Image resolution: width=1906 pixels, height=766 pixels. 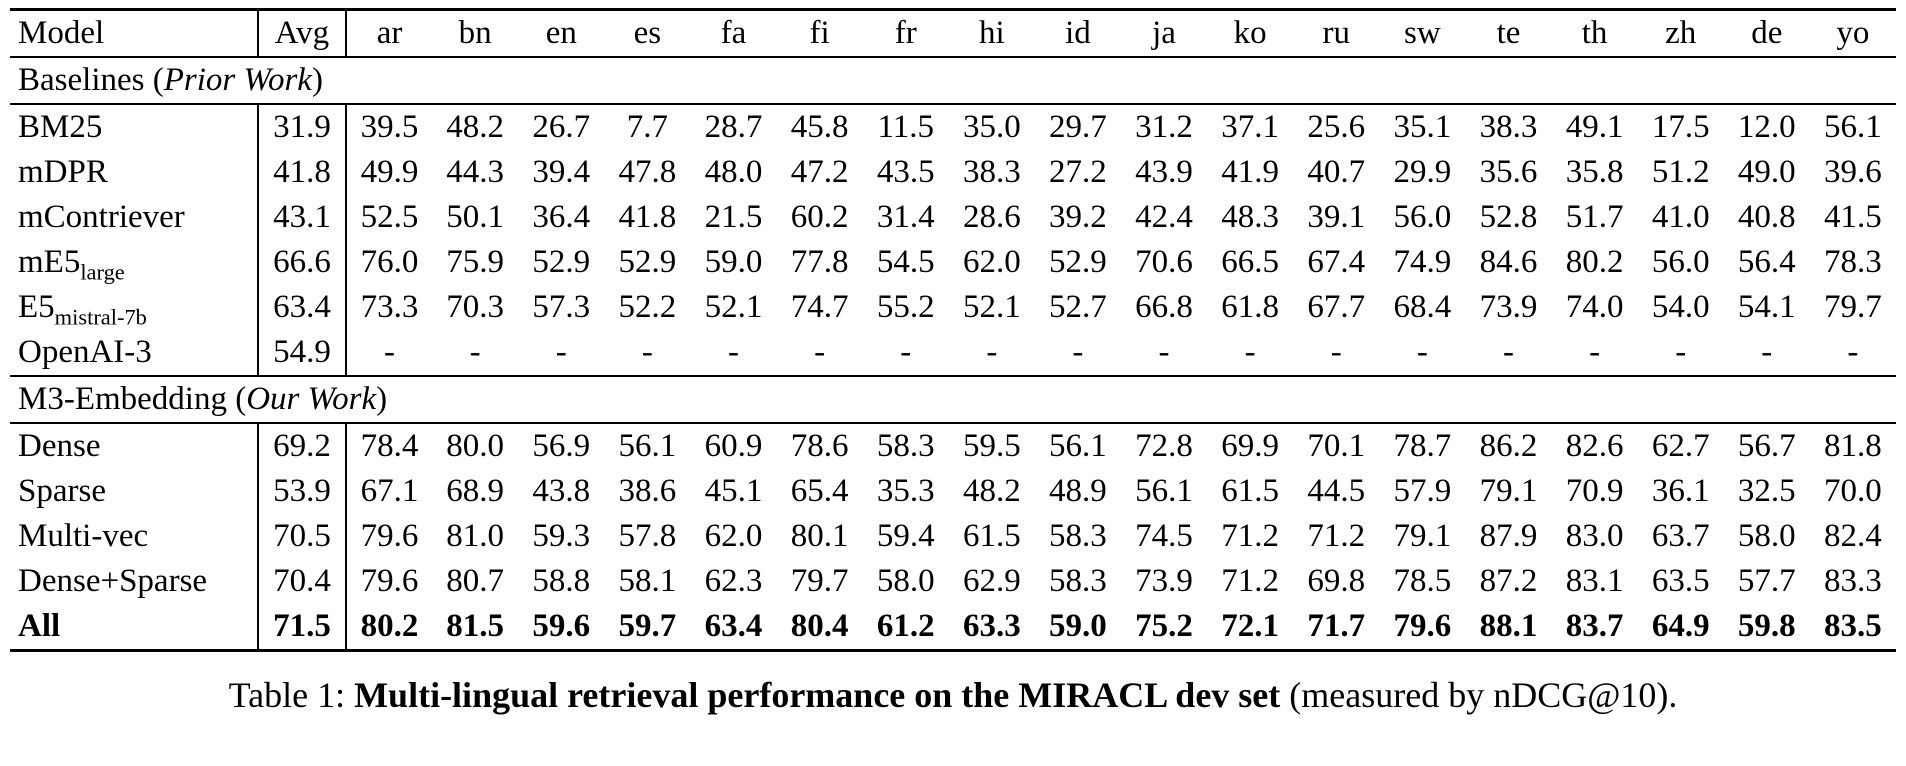 What do you see at coordinates (389, 446) in the screenshot?
I see `score-cell: 78.4` at bounding box center [389, 446].